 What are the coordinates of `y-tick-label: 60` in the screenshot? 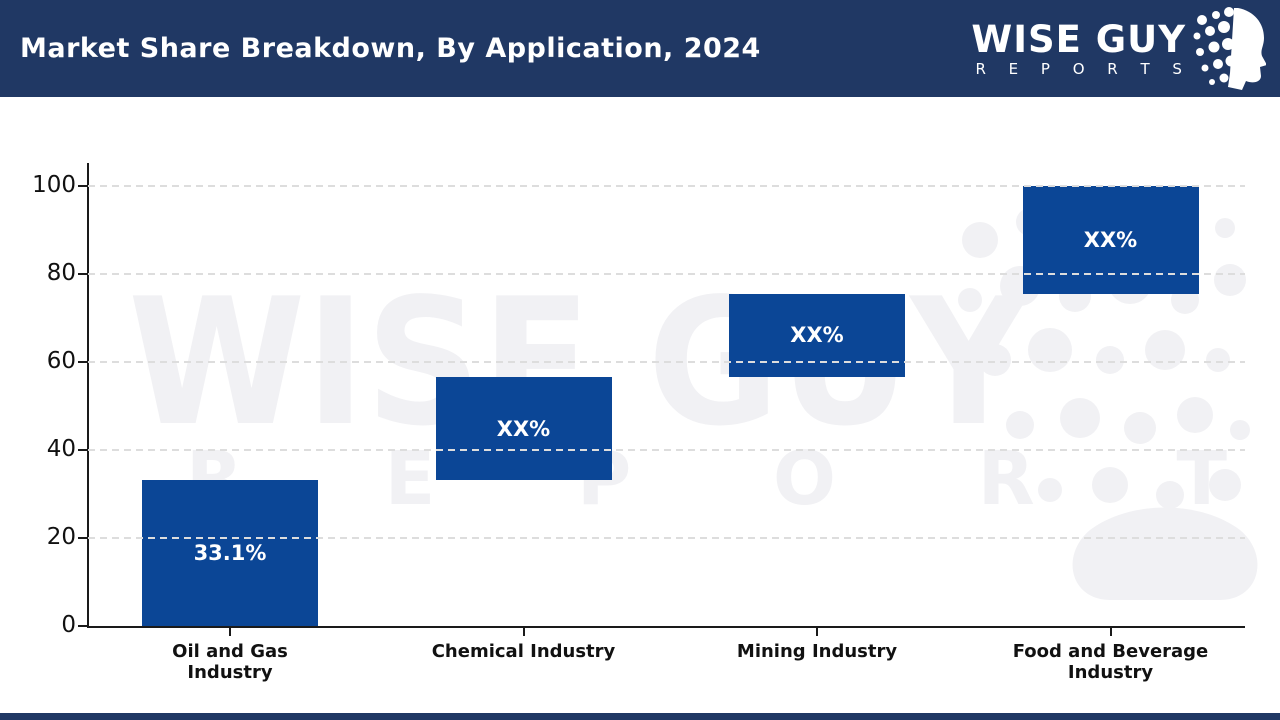 It's located at (61, 361).